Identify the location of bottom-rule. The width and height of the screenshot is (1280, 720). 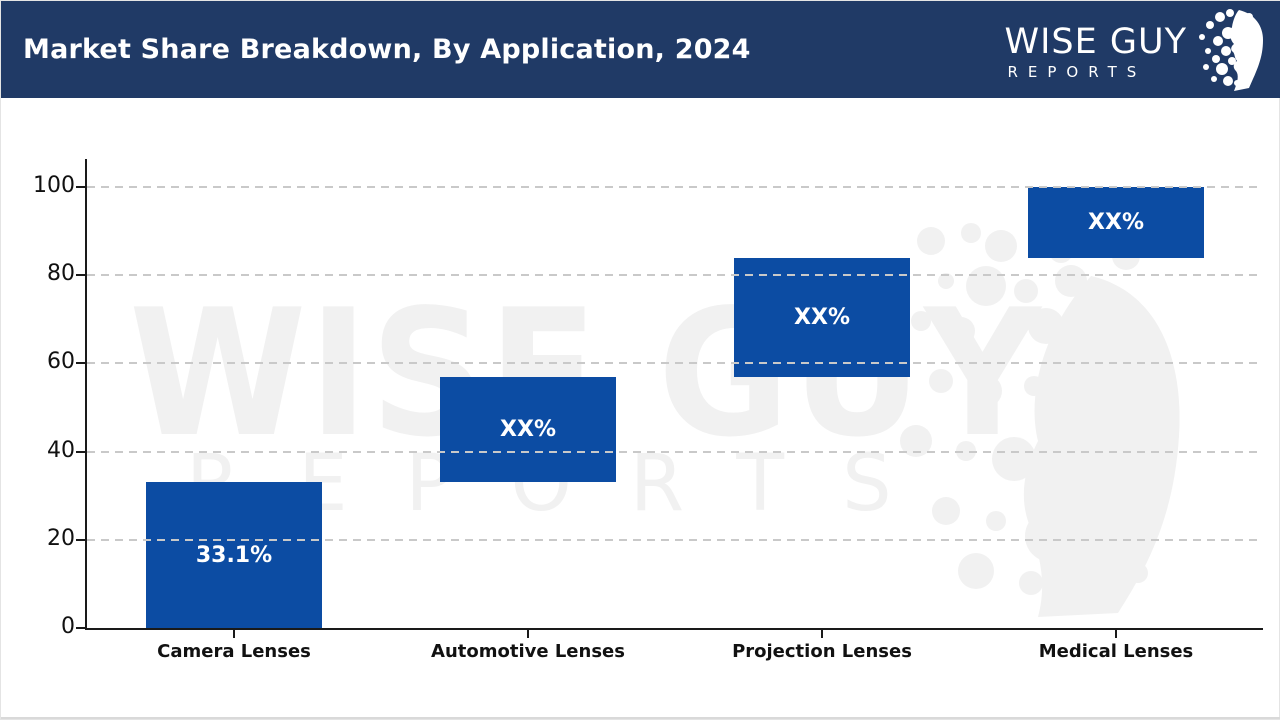
(640, 718).